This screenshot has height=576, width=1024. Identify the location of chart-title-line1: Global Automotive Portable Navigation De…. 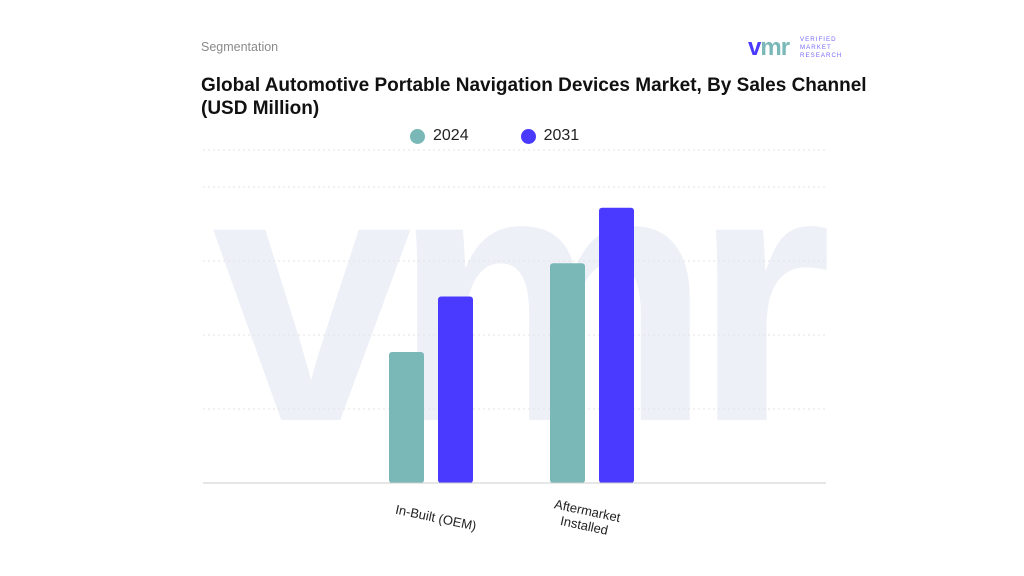
(534, 85).